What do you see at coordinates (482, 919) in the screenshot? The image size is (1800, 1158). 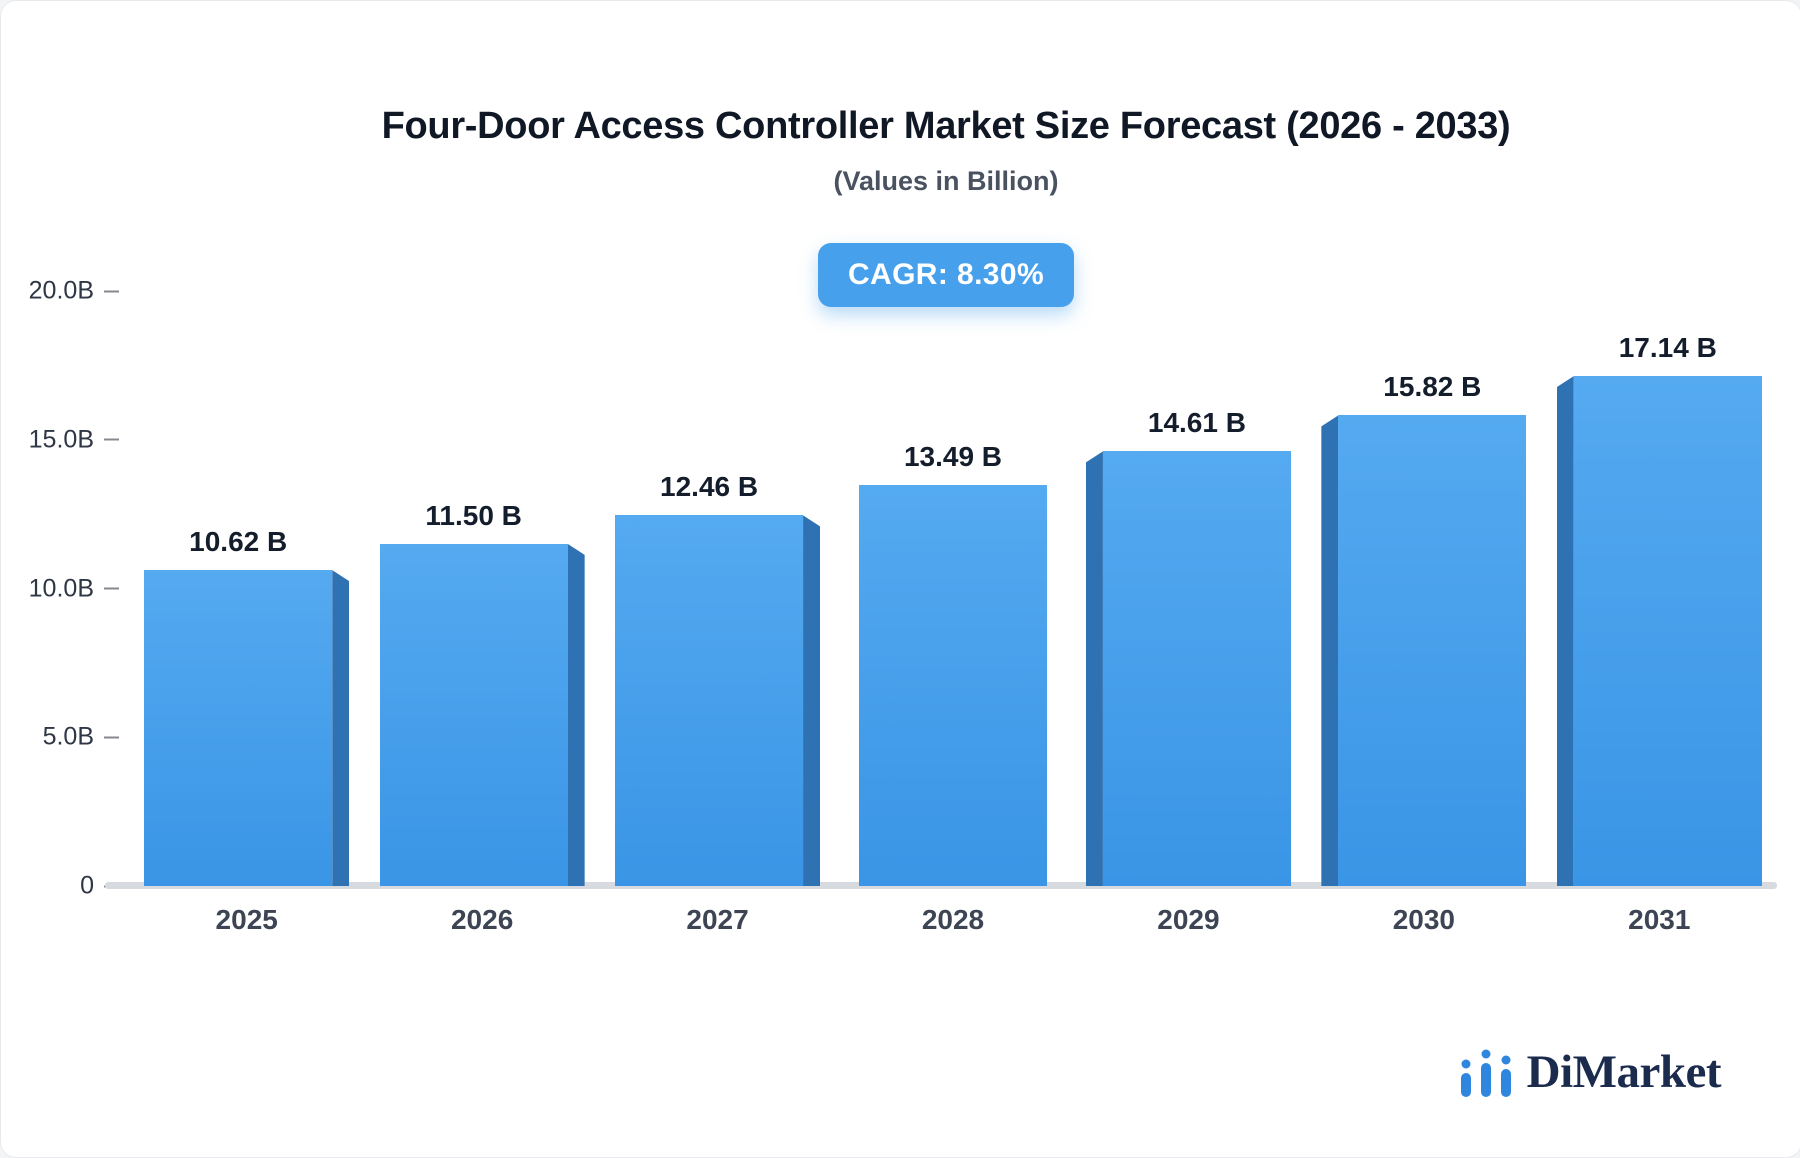 I see `x-axis-label: 2026` at bounding box center [482, 919].